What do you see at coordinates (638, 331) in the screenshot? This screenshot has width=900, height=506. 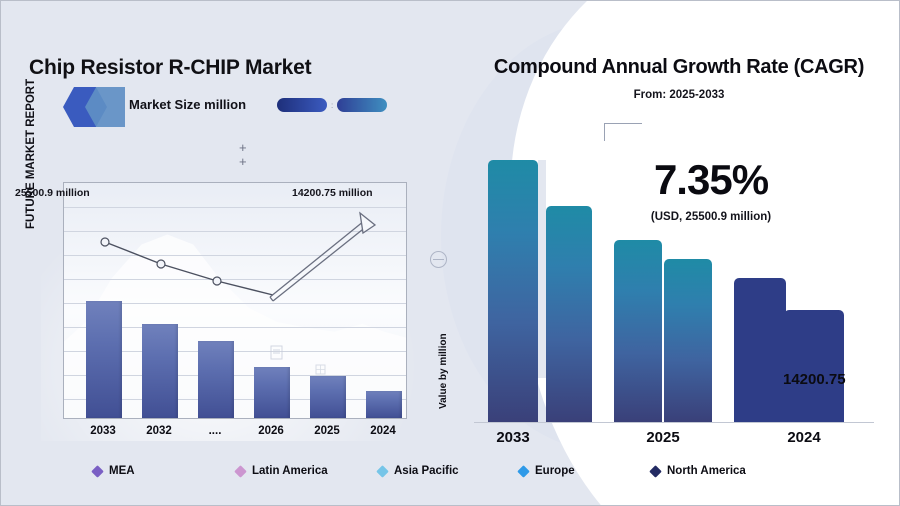 I see `bar-2025-upper` at bounding box center [638, 331].